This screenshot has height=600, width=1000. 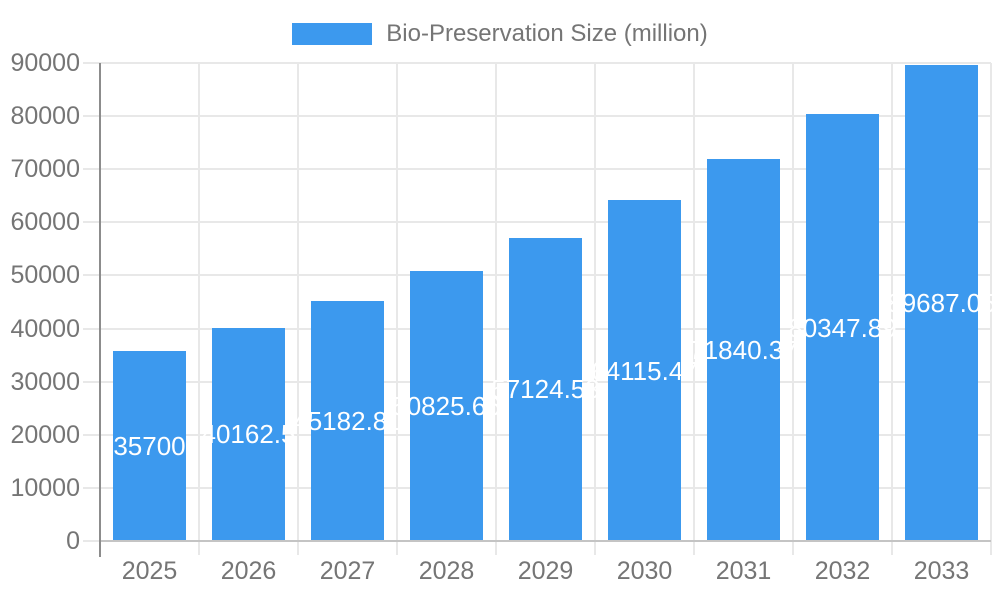 I want to click on y-axis-tick-label: 60000, so click(x=45, y=222).